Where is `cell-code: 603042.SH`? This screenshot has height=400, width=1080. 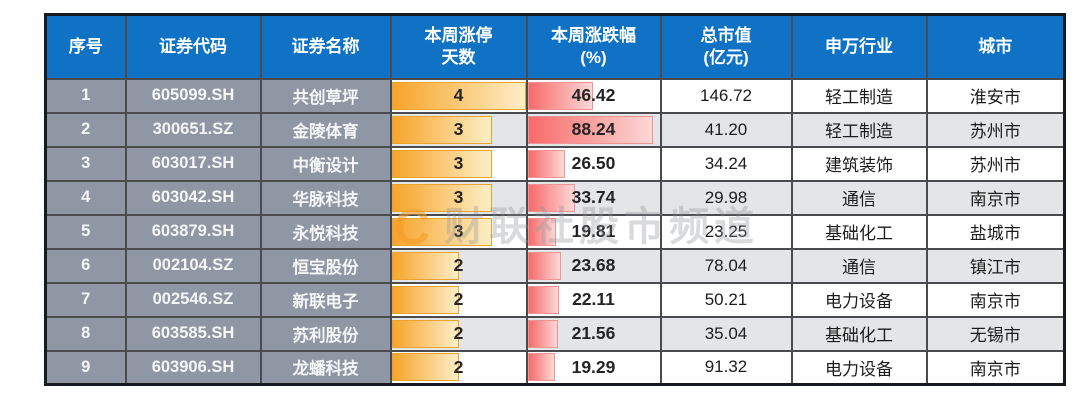 cell-code: 603042.SH is located at coordinates (193, 197).